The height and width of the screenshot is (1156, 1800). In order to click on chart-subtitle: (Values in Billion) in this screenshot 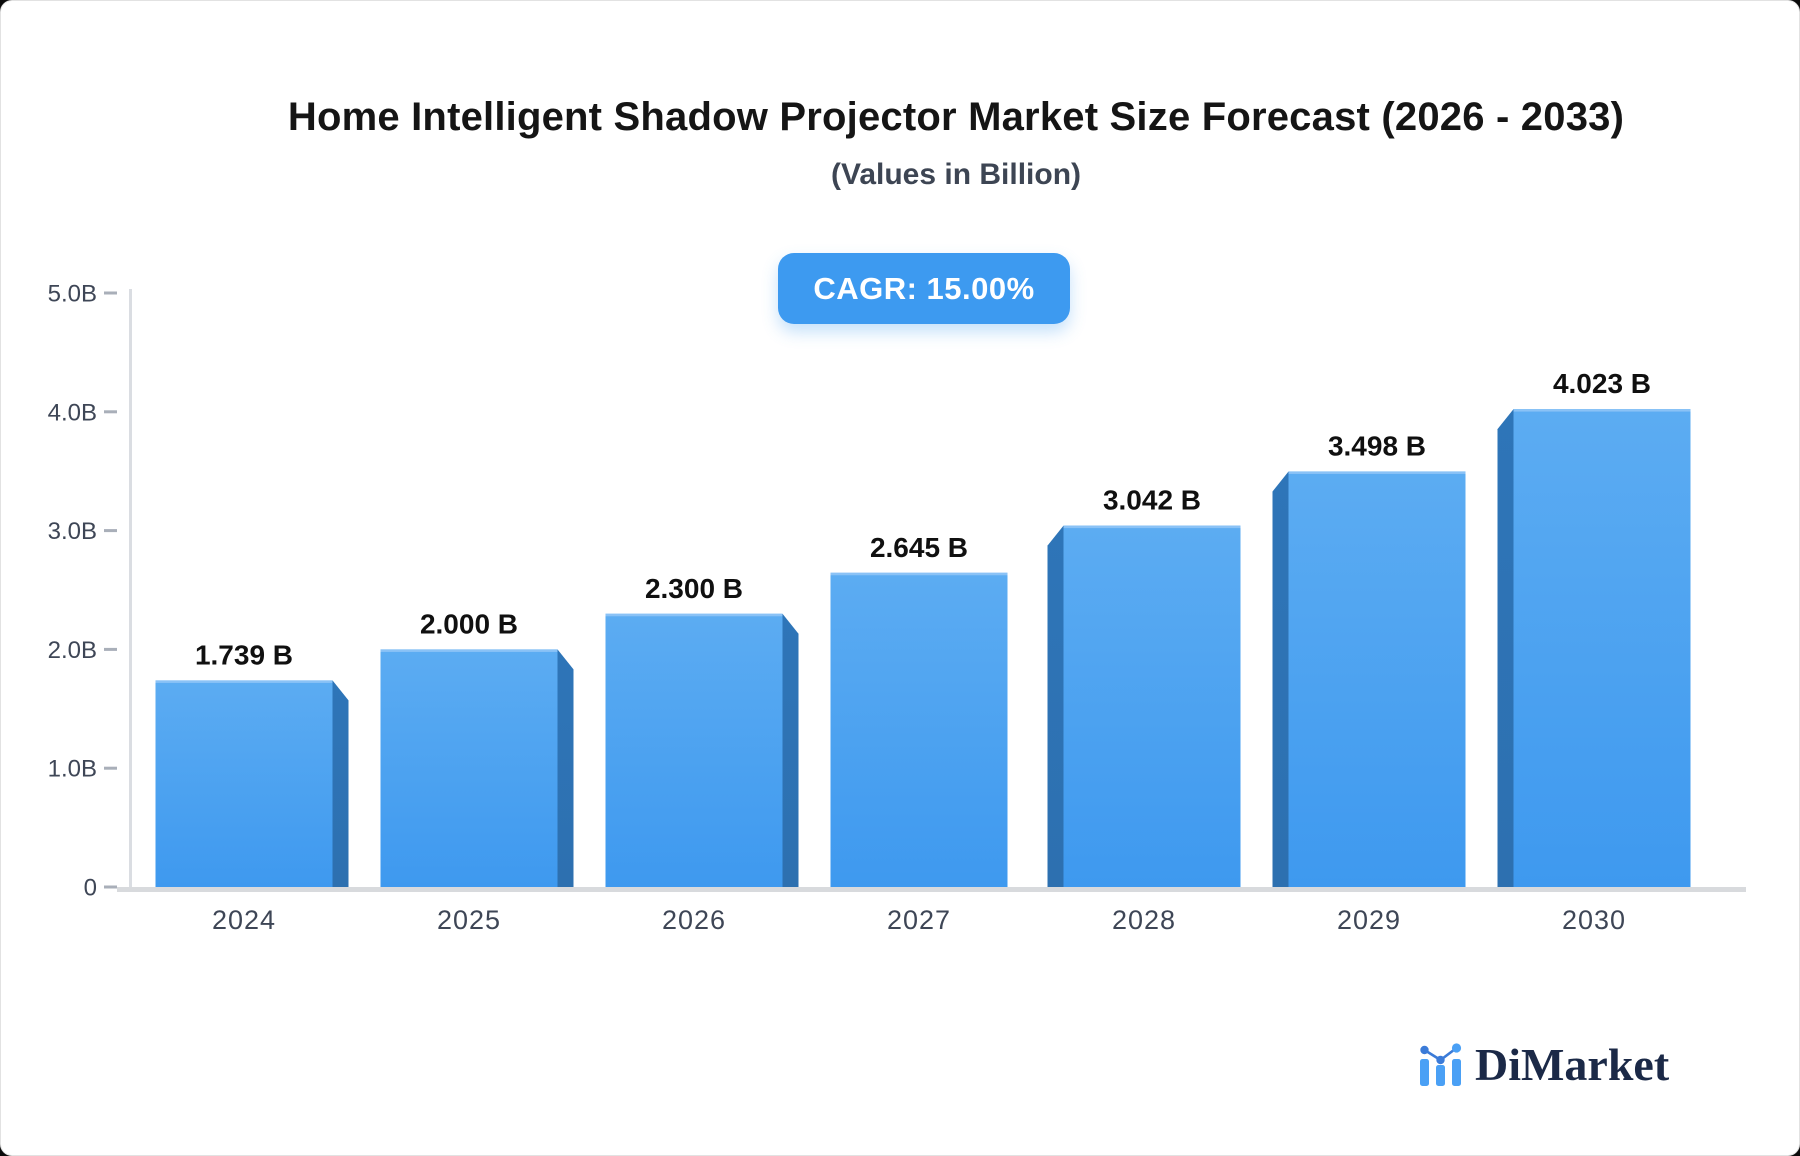, I will do `click(956, 174)`.